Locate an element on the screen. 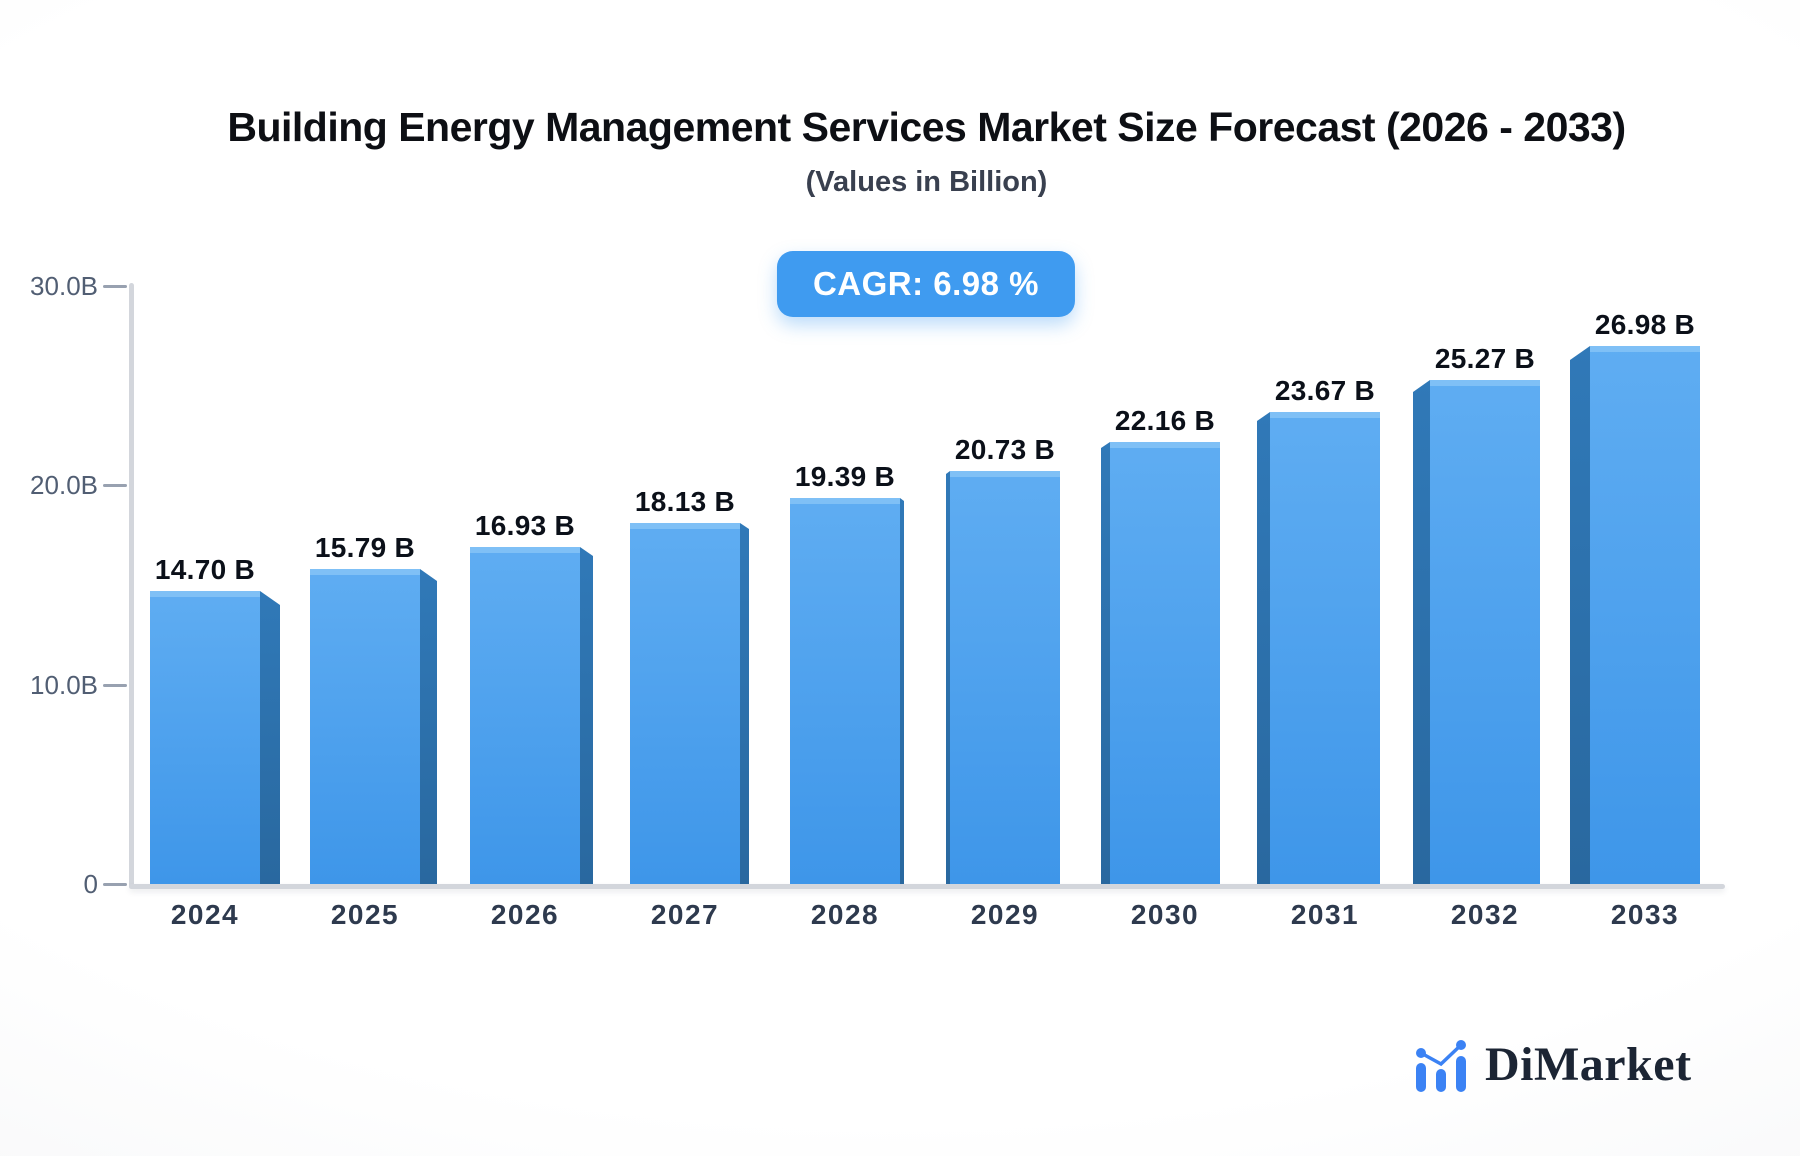 The width and height of the screenshot is (1800, 1156). bar-2026 is located at coordinates (531, 715).